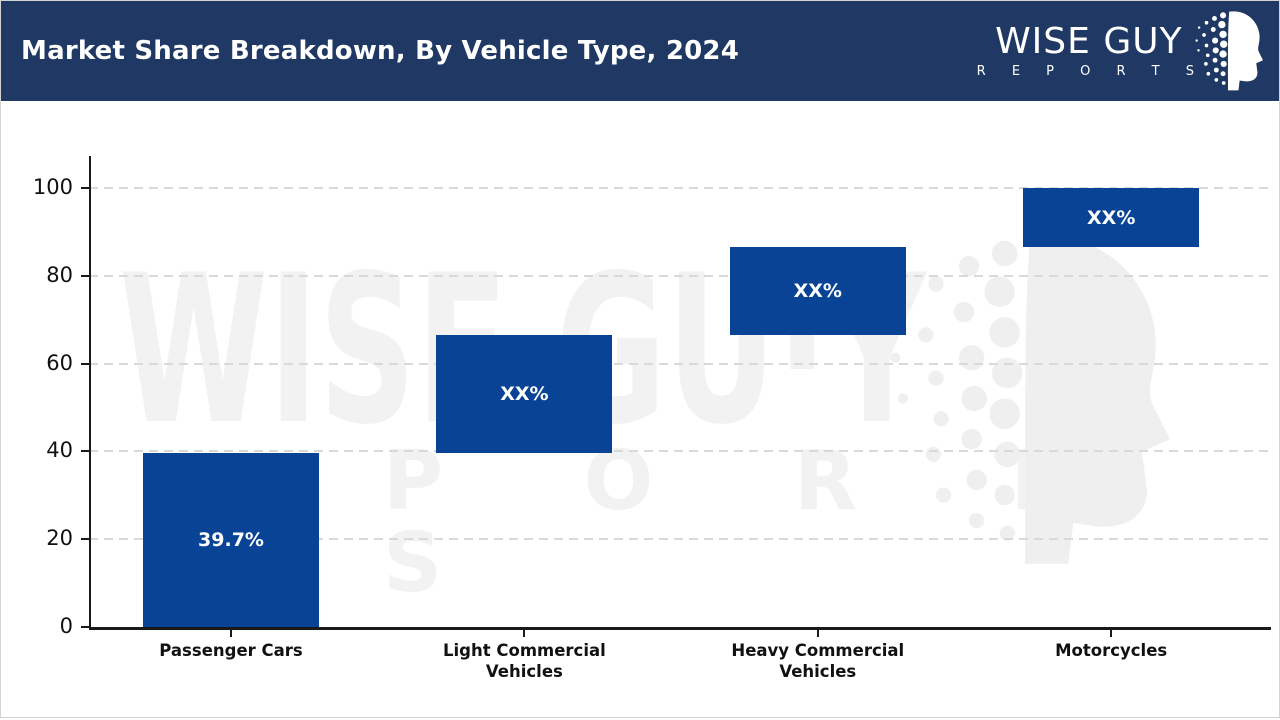 This screenshot has height=720, width=1280. I want to click on x-category-label: Motorcycles, so click(1111, 650).